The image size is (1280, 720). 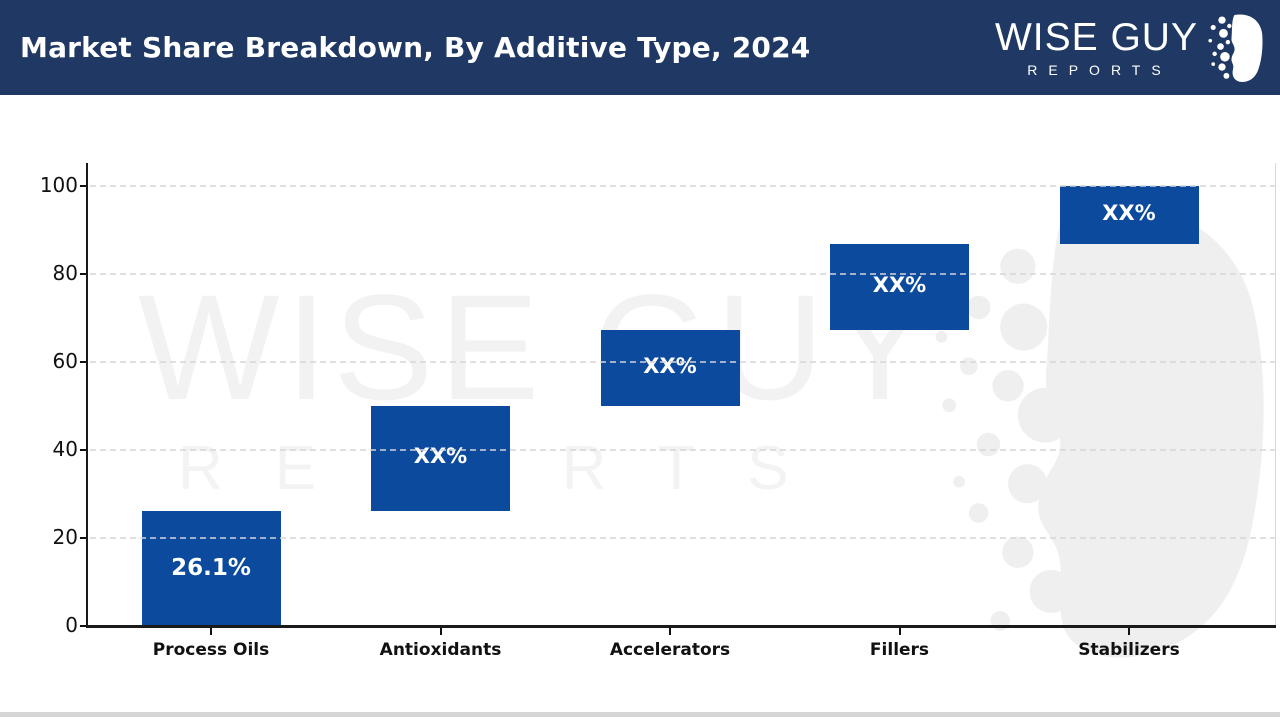 What do you see at coordinates (537, 347) in the screenshot?
I see `watermark-brand-text: WISE GUY` at bounding box center [537, 347].